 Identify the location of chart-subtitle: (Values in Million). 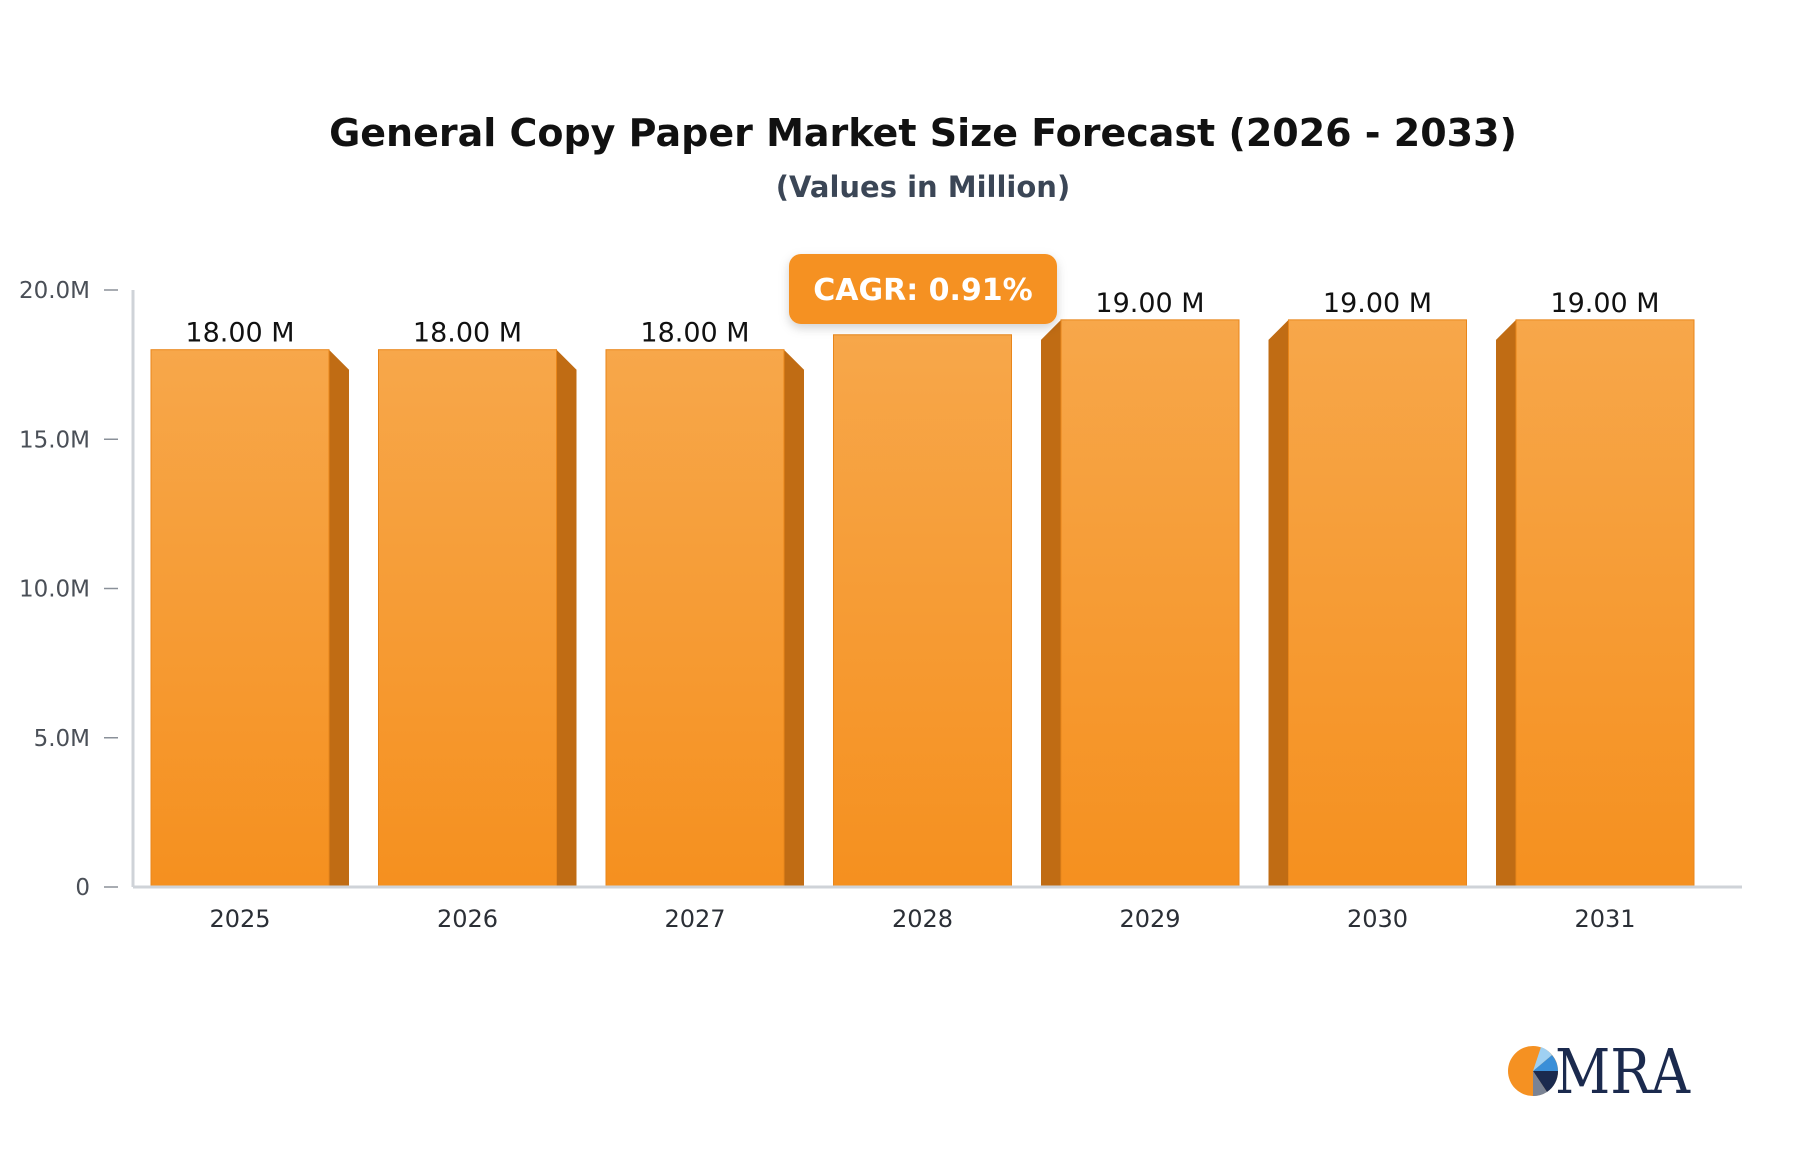
(923, 187).